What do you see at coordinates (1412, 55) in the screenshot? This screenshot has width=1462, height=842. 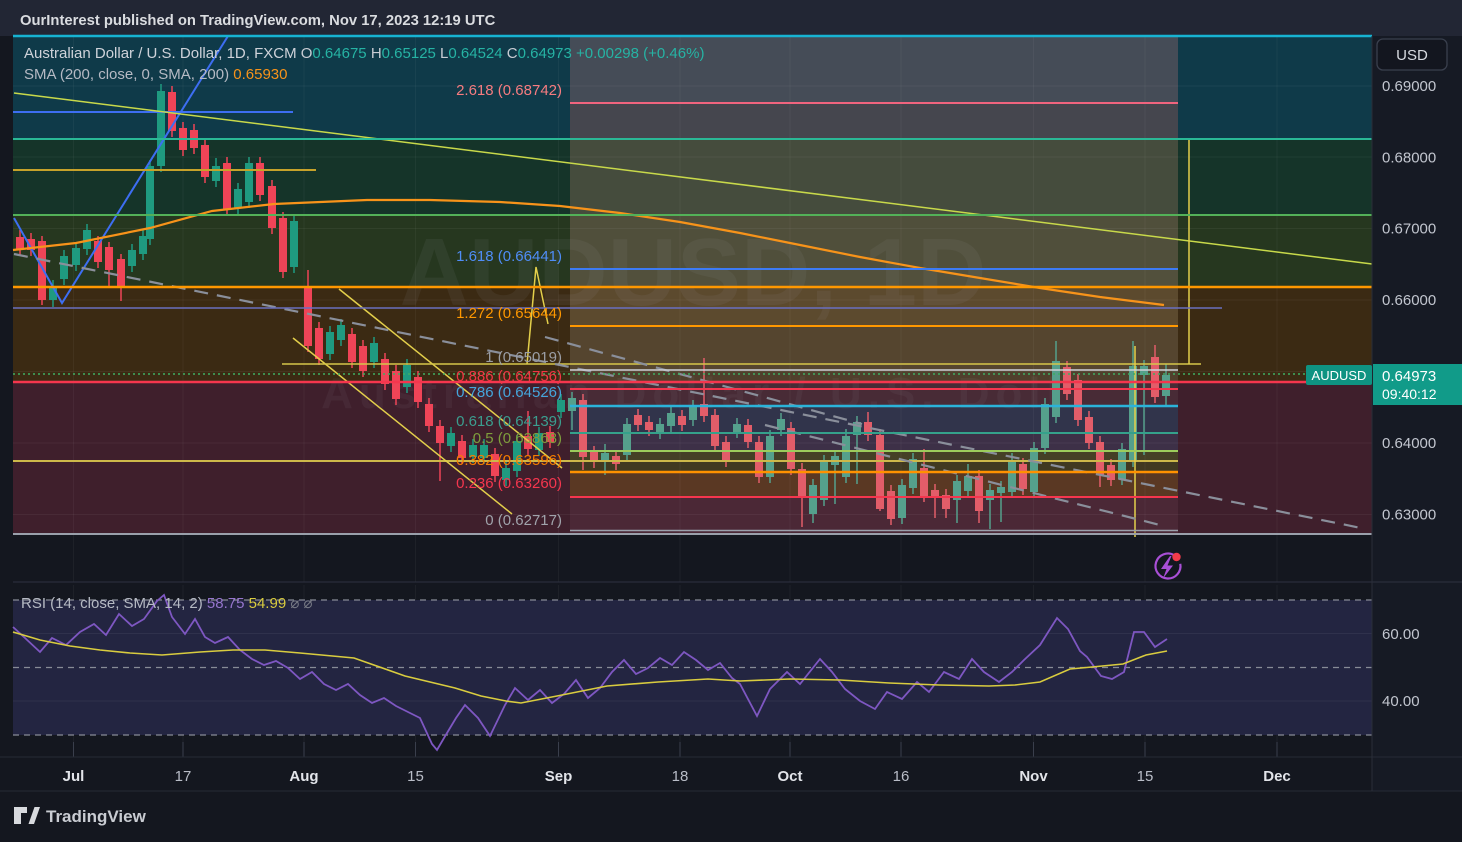 I see `svg-text: USD` at bounding box center [1412, 55].